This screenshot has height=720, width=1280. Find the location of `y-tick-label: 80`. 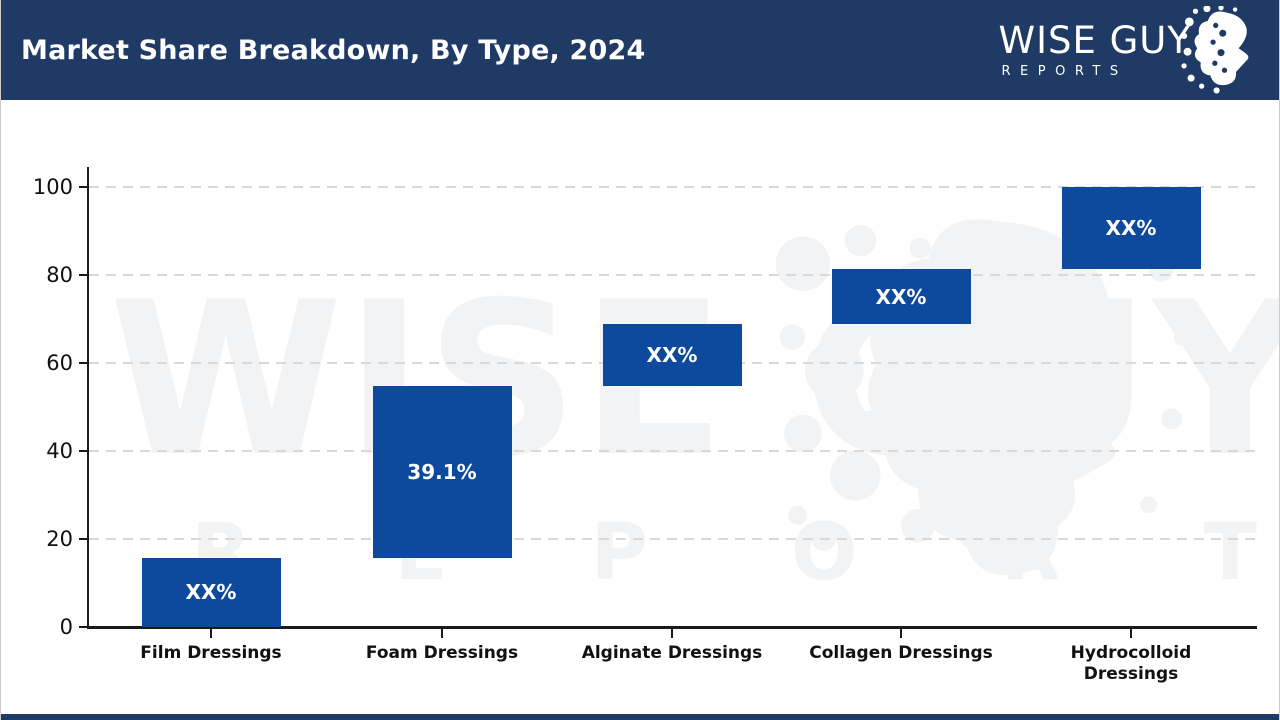

y-tick-label: 80 is located at coordinates (59, 275).